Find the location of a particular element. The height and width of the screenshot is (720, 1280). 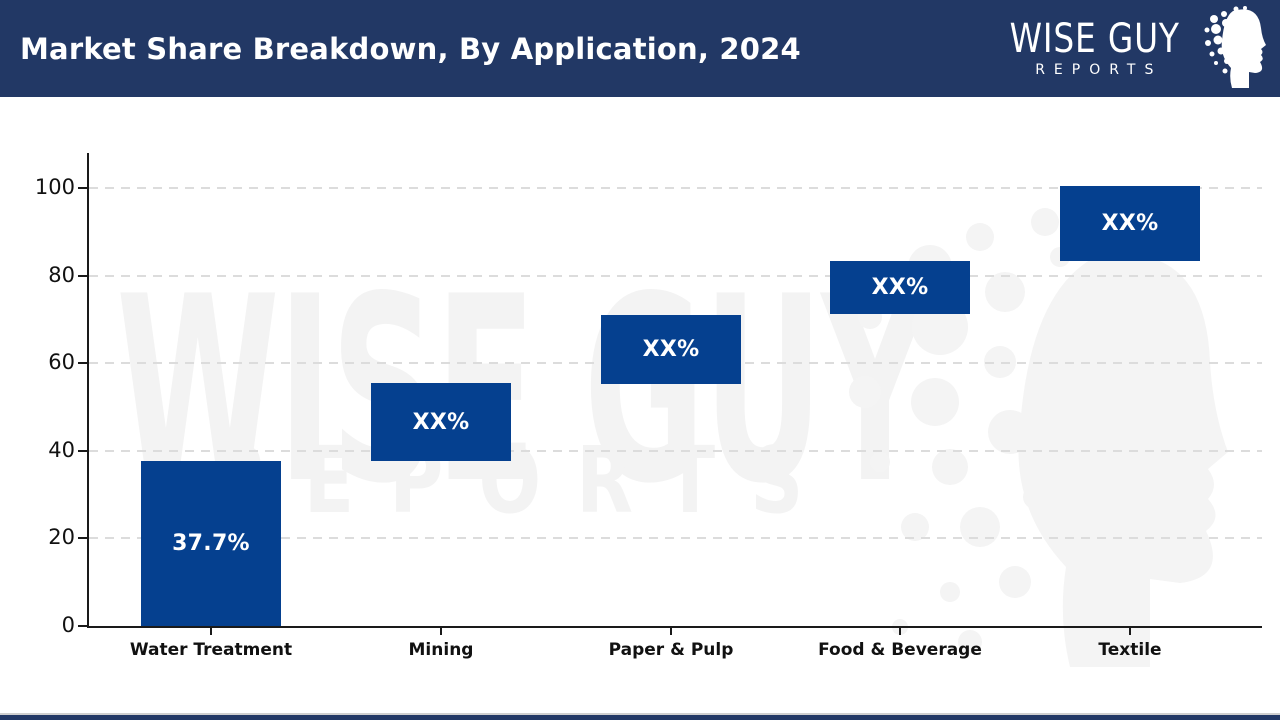

y-tick-label: 40 is located at coordinates (61, 449).